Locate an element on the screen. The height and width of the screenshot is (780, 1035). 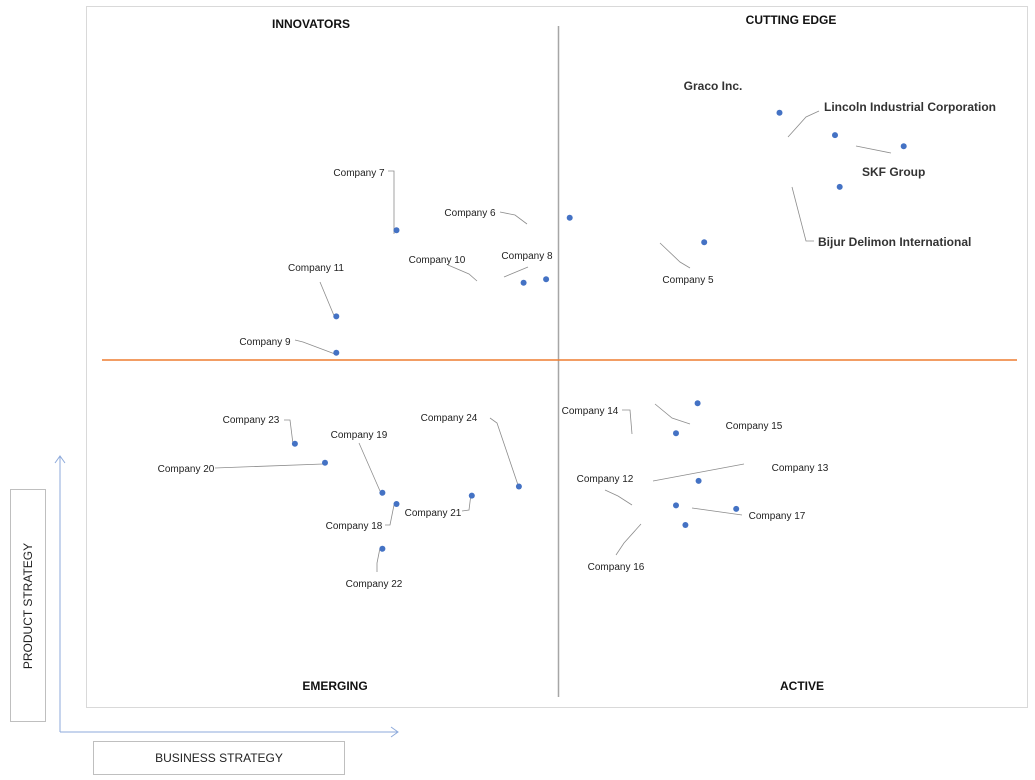
label-company-15: Company 15 is located at coordinates (754, 426).